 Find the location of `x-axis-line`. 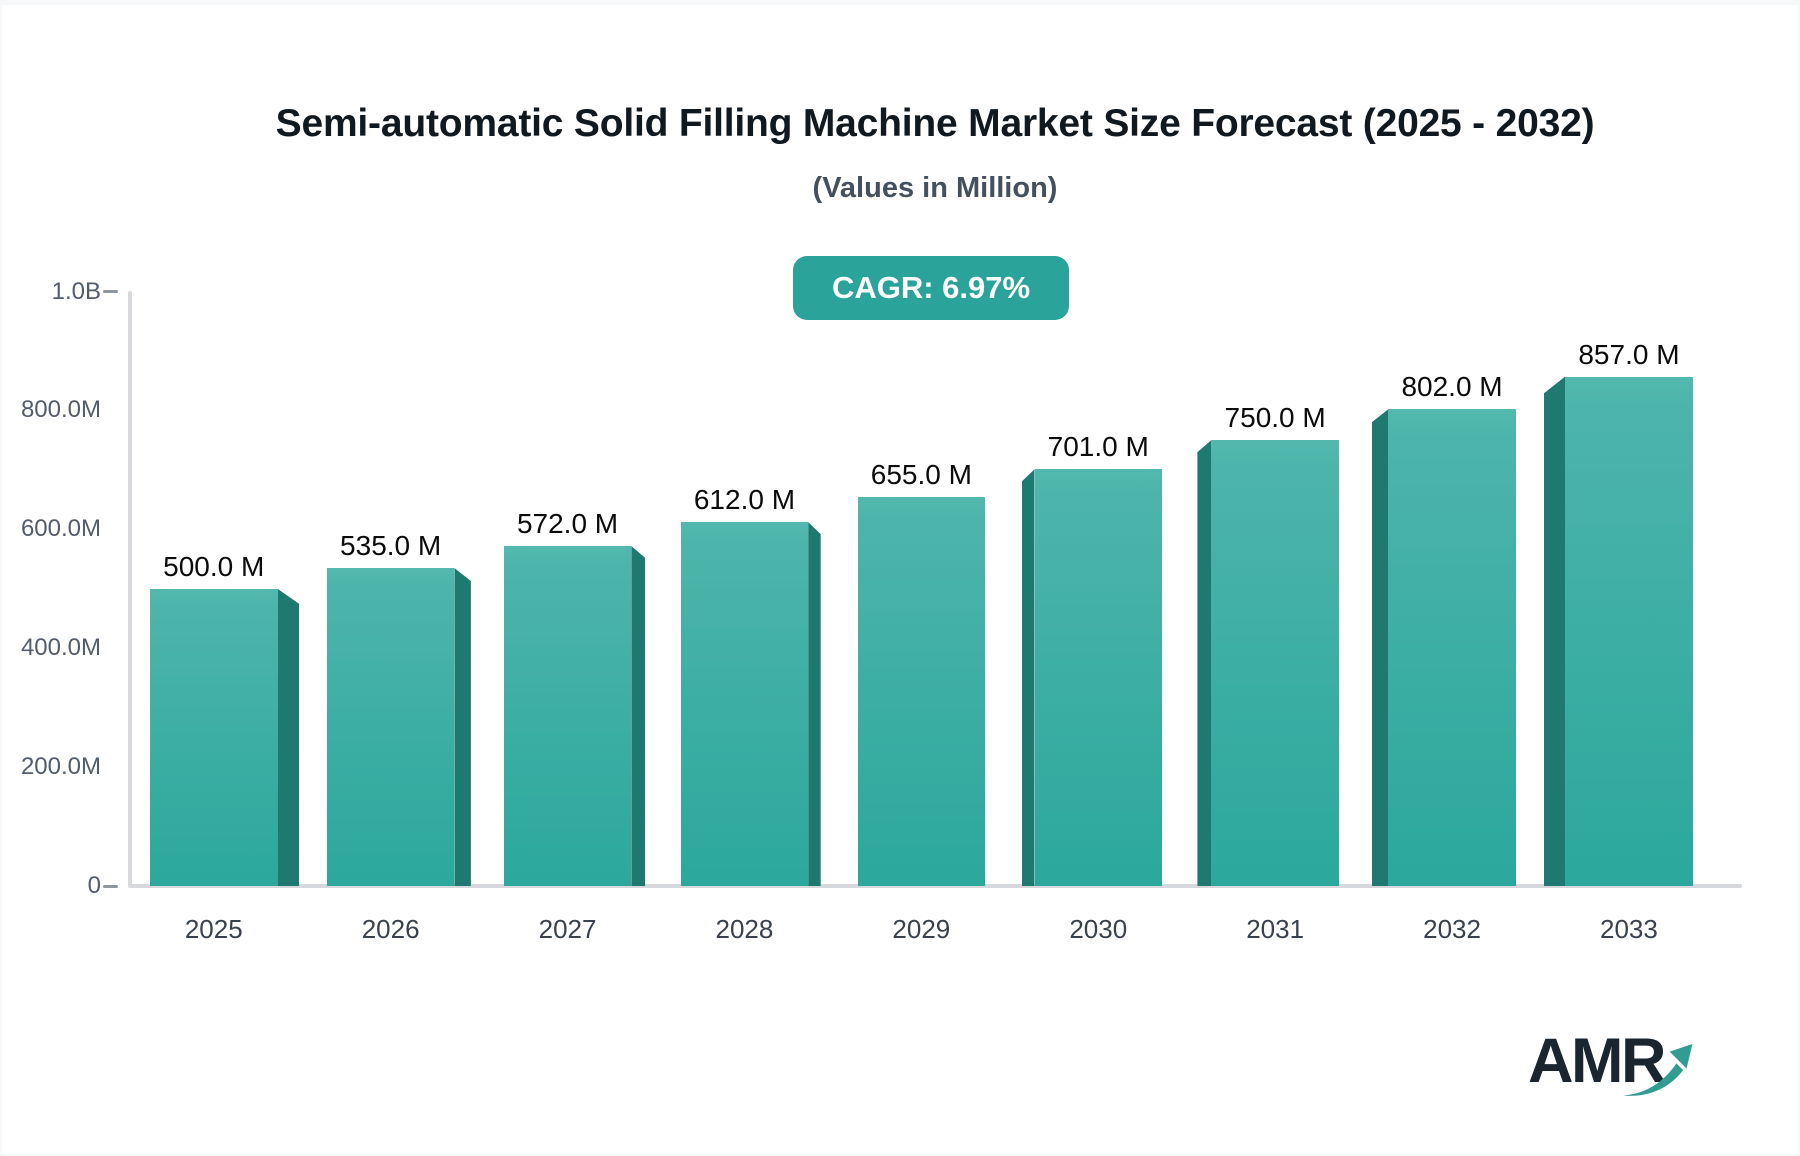

x-axis-line is located at coordinates (935, 886).